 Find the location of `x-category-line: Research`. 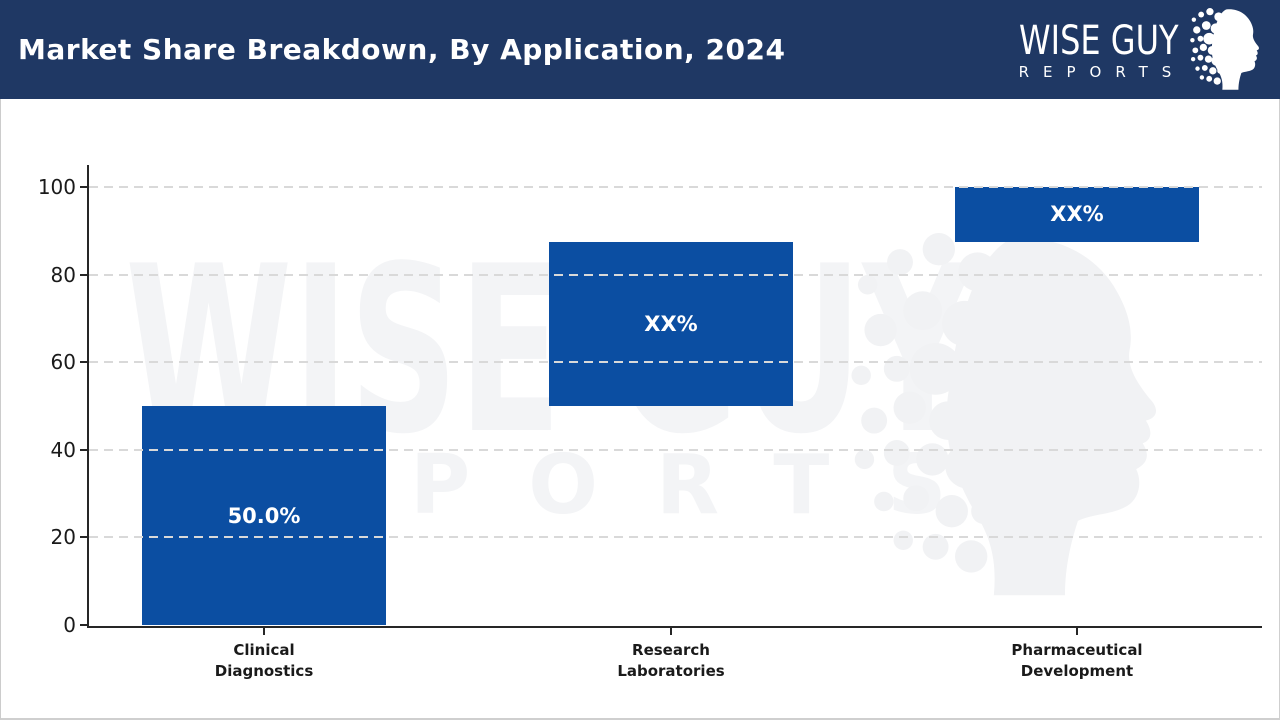

x-category-line: Research is located at coordinates (671, 650).